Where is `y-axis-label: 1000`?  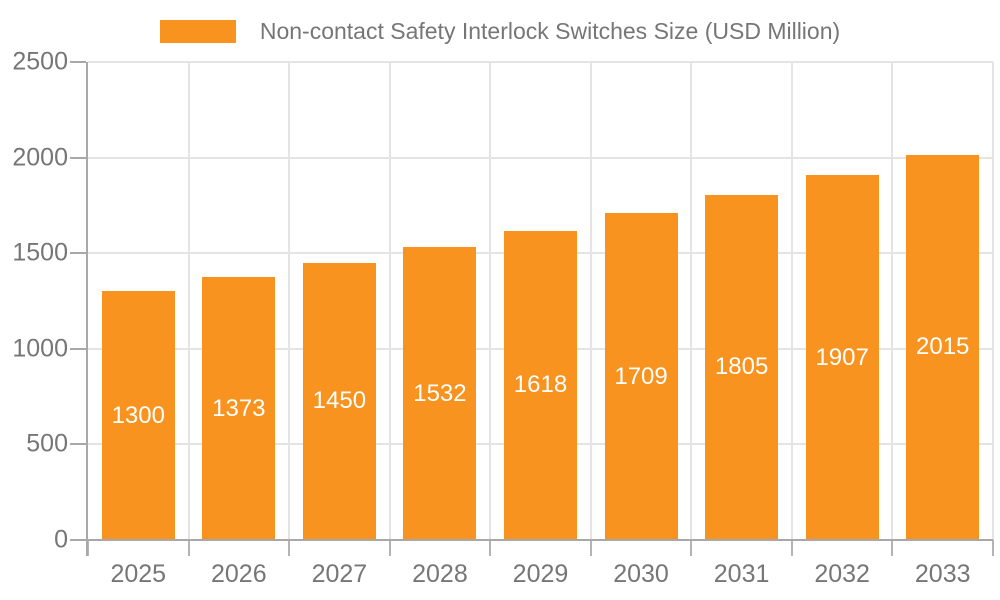
y-axis-label: 1000 is located at coordinates (40, 348).